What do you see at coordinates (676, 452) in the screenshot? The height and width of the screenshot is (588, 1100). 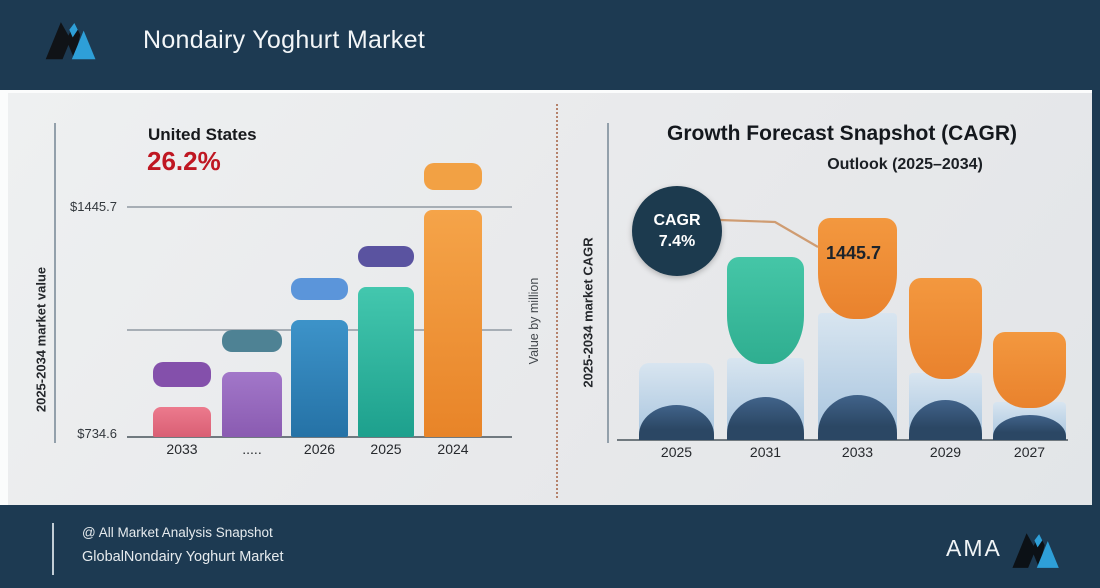 I see `right-x-label-2025: 2025` at bounding box center [676, 452].